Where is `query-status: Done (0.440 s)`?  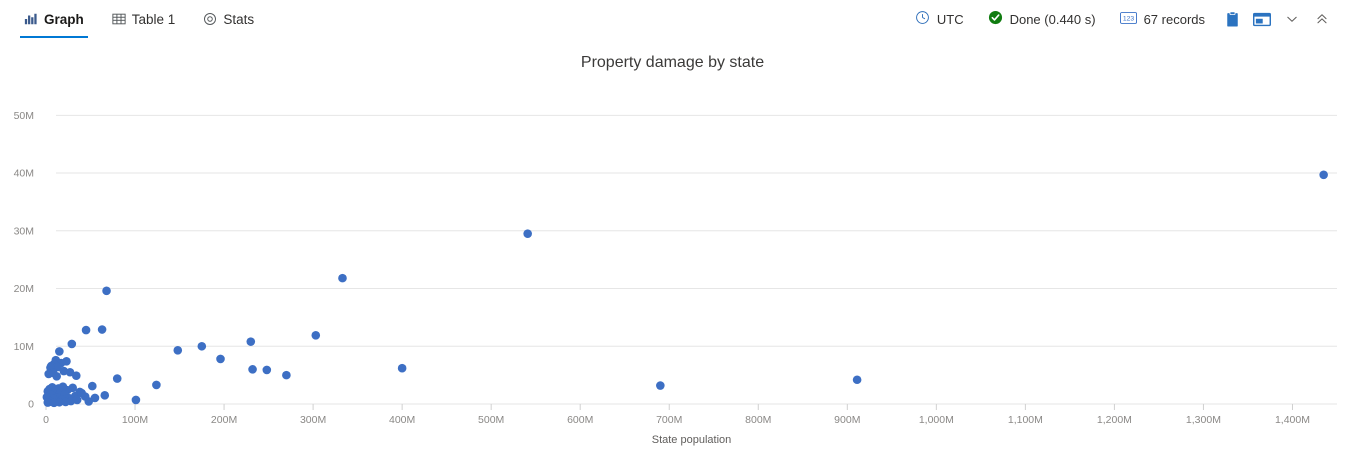 query-status: Done (0.440 s) is located at coordinates (1042, 19).